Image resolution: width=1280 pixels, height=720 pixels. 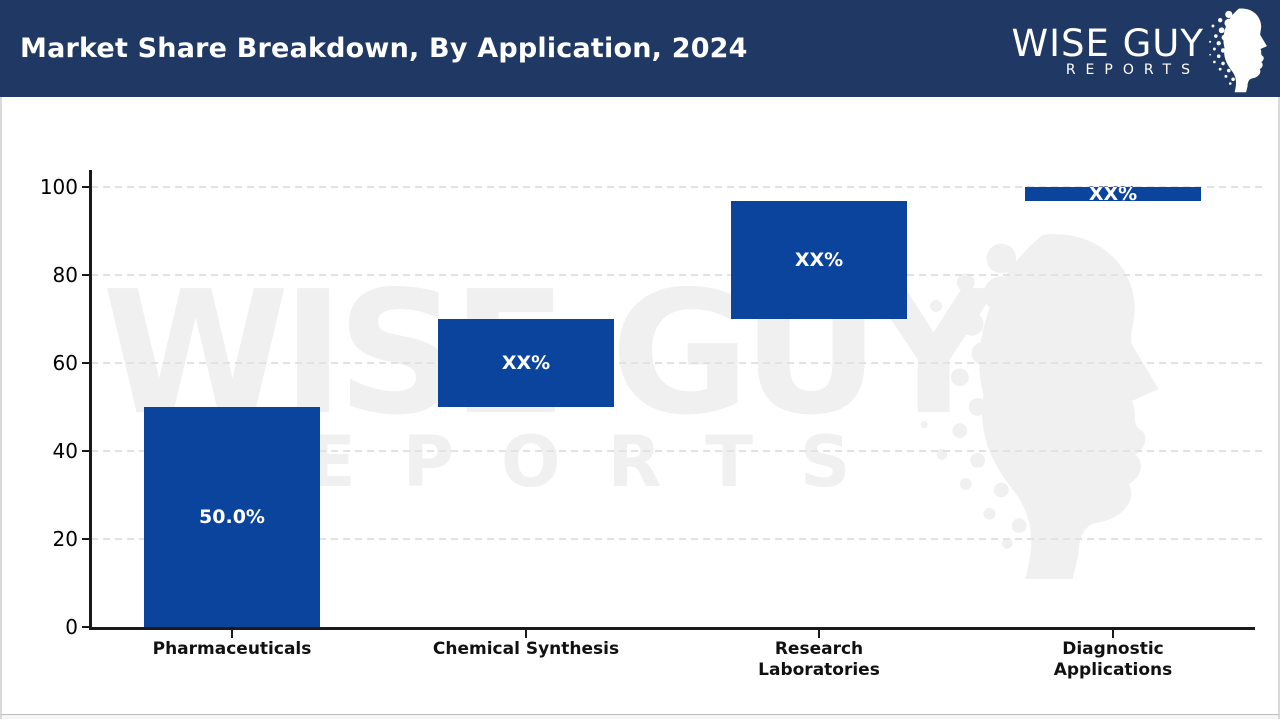 I want to click on x-category-label-2: Research Laboratories, so click(x=819, y=660).